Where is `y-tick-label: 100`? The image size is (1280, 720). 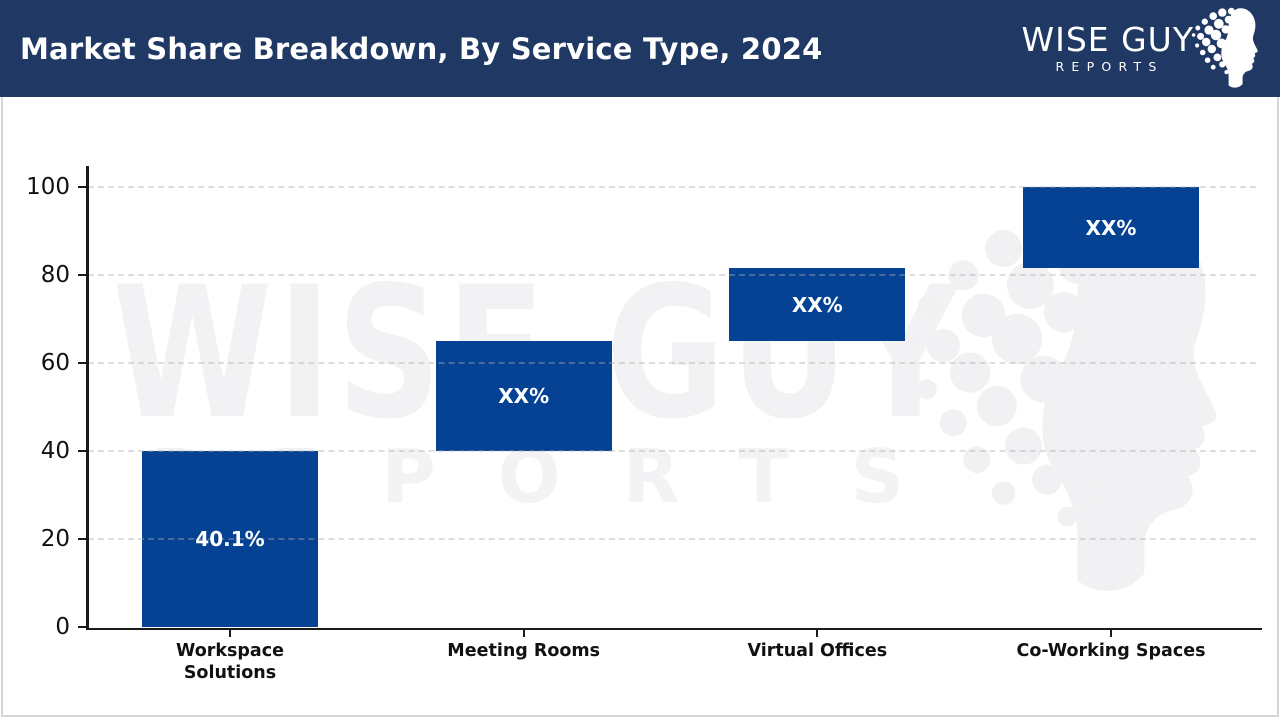 y-tick-label: 100 is located at coordinates (48, 187).